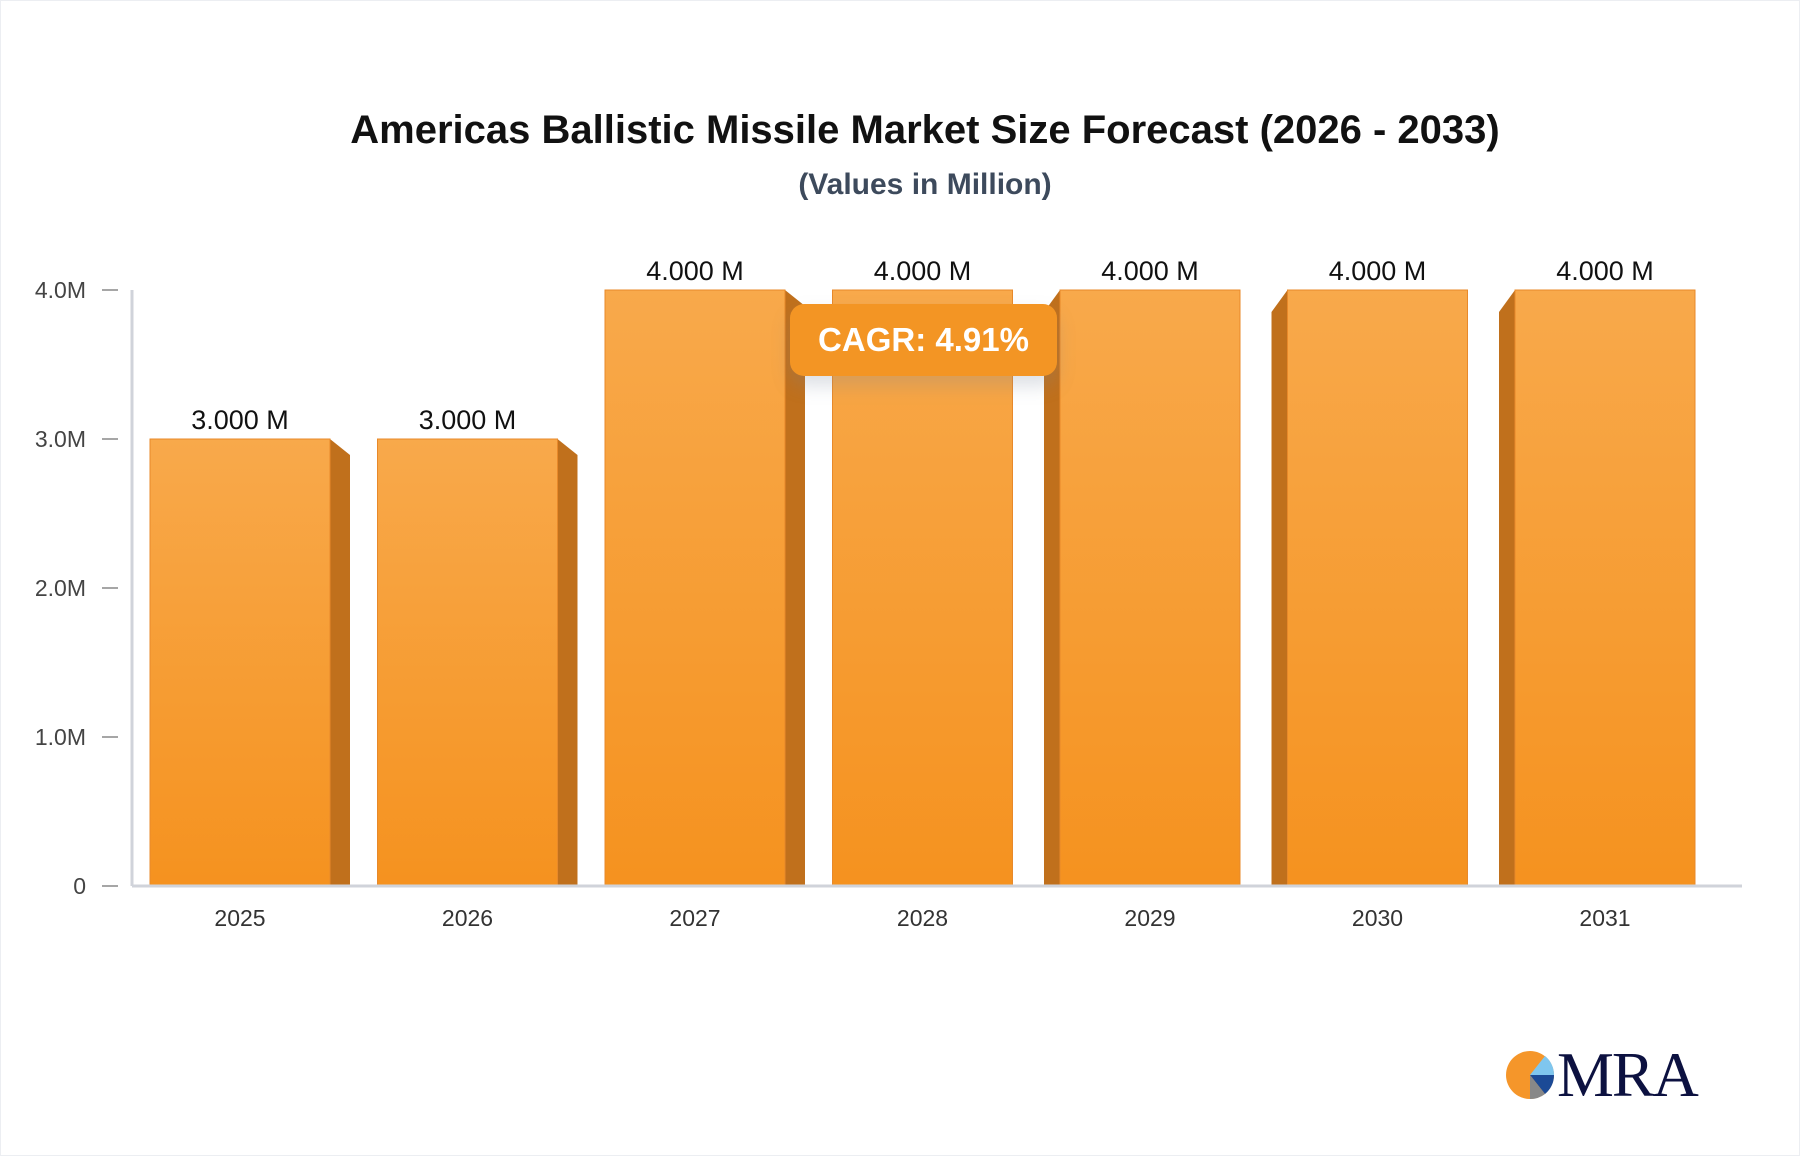 This screenshot has height=1156, width=1800. I want to click on logo-text: MRA, so click(1628, 1074).